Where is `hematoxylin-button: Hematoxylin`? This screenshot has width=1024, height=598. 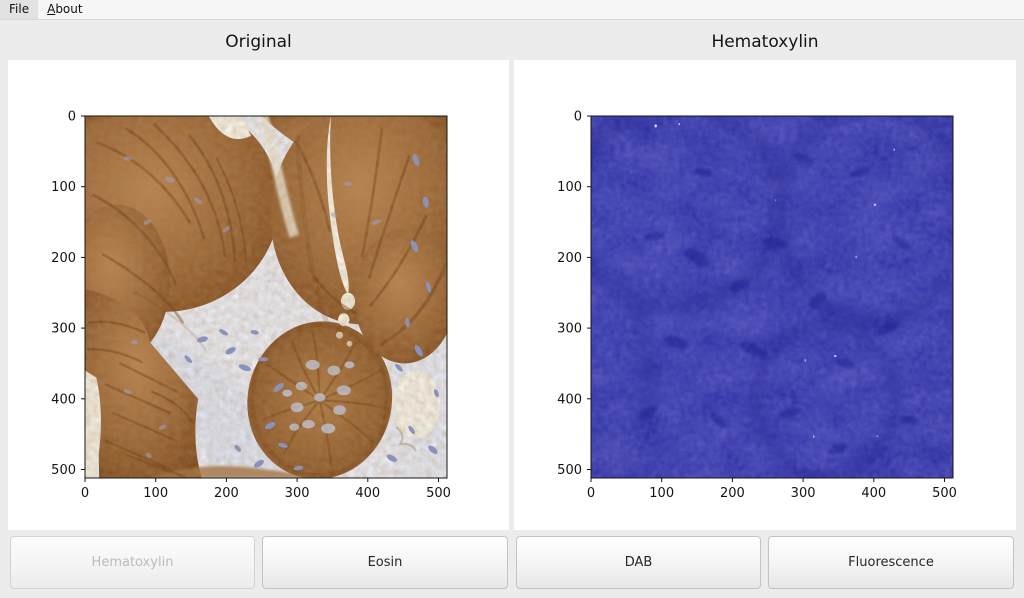 hematoxylin-button: Hematoxylin is located at coordinates (132, 562).